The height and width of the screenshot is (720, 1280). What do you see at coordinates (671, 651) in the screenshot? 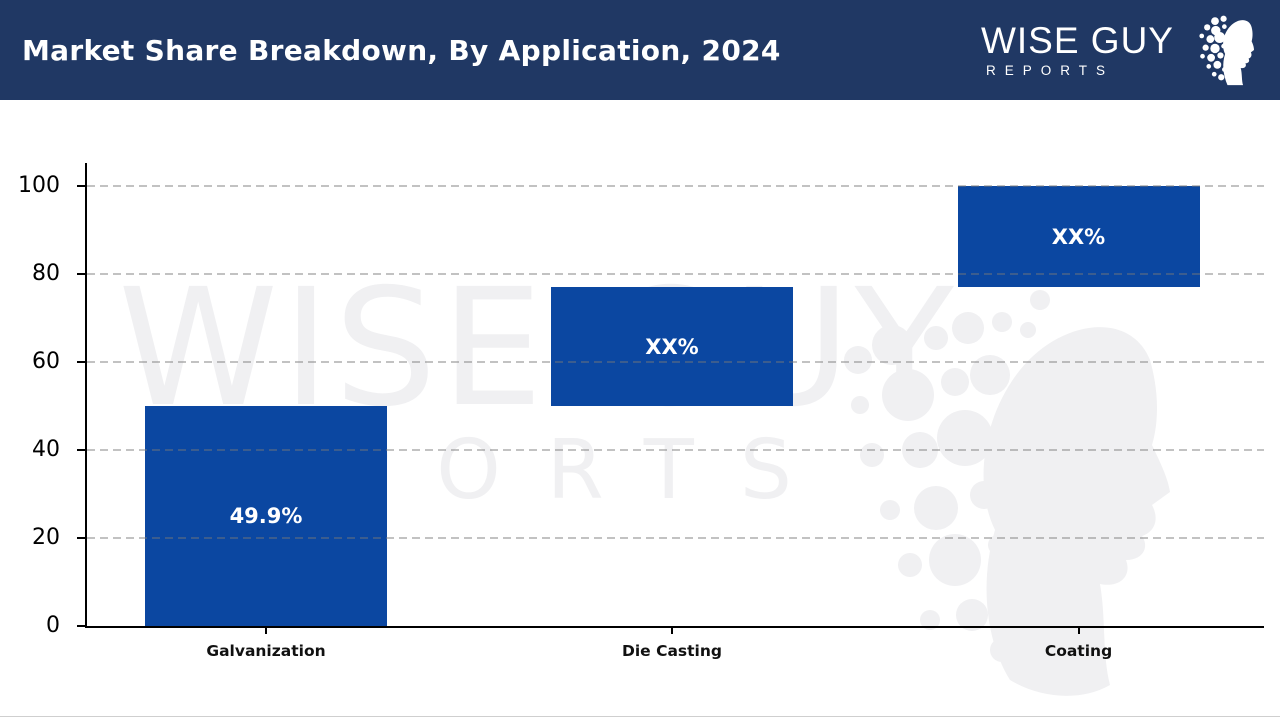
I see `category-label-die-casting: Die Casting` at bounding box center [671, 651].